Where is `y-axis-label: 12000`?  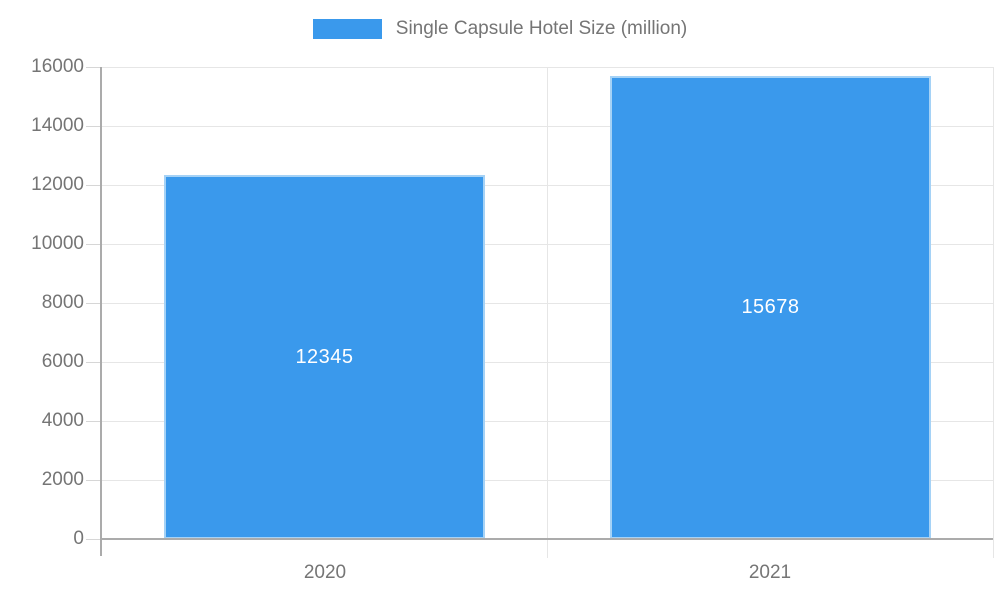 y-axis-label: 12000 is located at coordinates (57, 184).